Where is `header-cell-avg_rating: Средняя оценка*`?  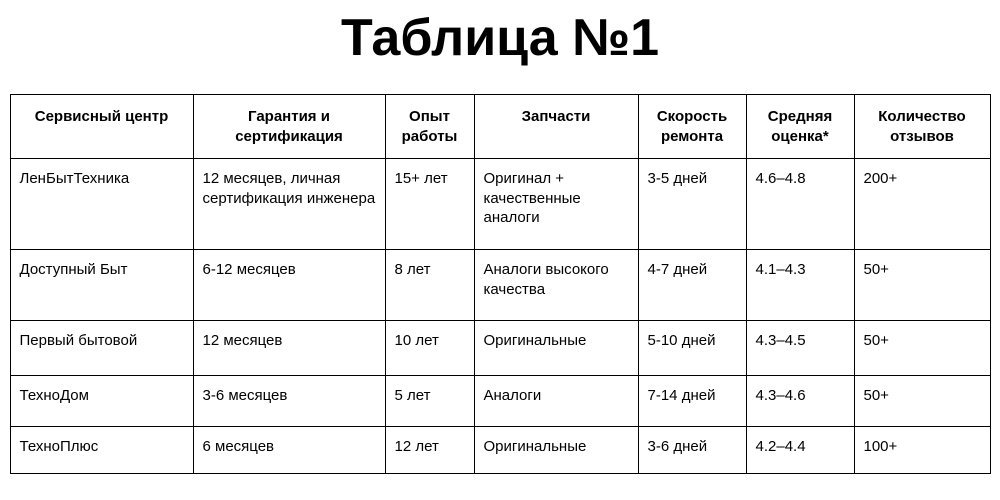
header-cell-avg_rating: Средняя оценка* is located at coordinates (800, 126).